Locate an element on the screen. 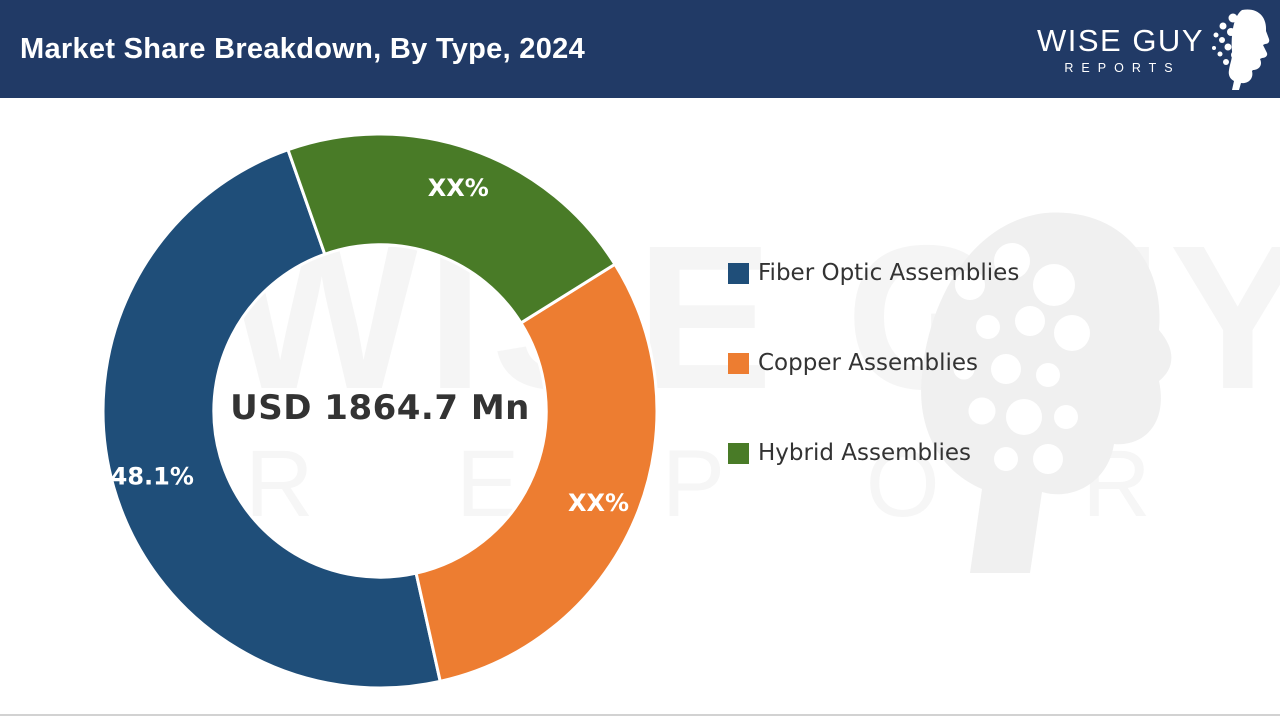  logo-tagline: REPORTS is located at coordinates (1122, 68).